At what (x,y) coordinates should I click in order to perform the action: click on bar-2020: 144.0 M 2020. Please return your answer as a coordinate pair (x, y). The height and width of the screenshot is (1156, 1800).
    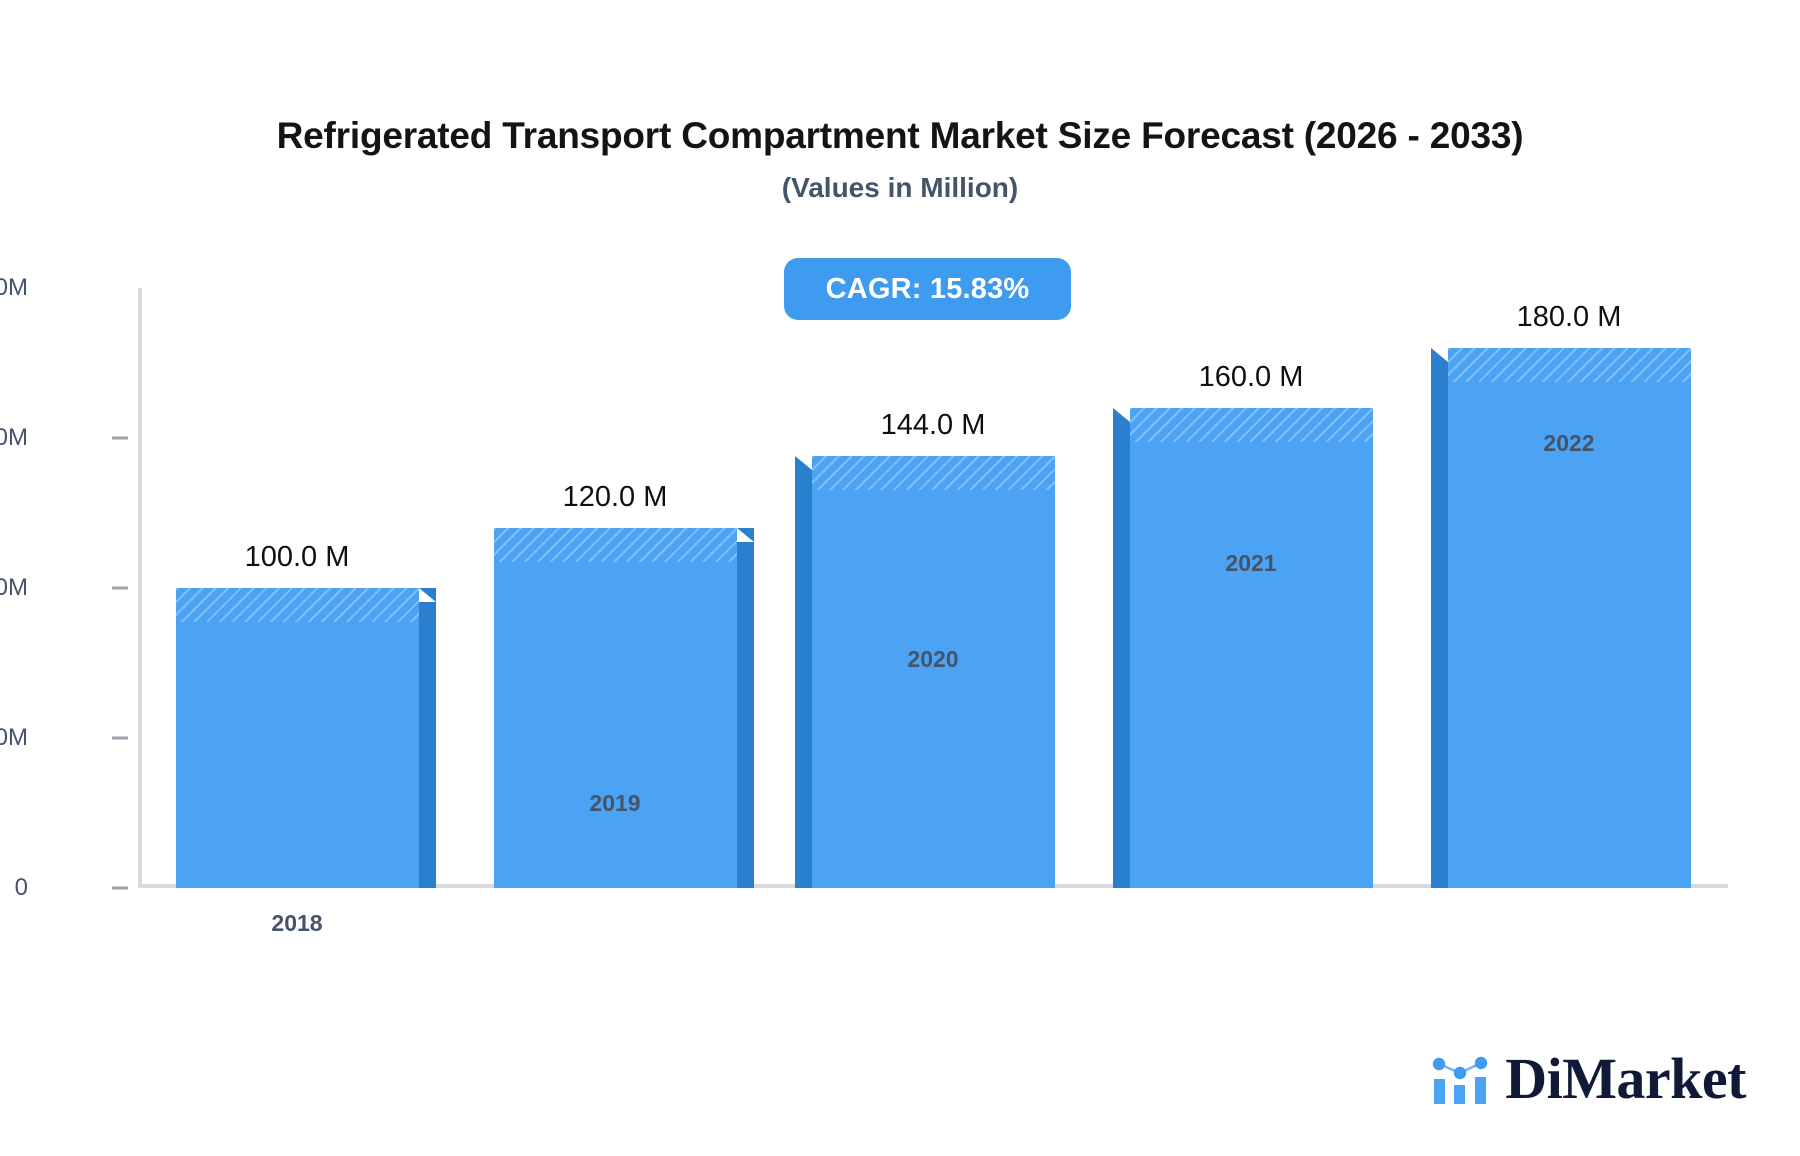
    Looking at the image, I should click on (924, 648).